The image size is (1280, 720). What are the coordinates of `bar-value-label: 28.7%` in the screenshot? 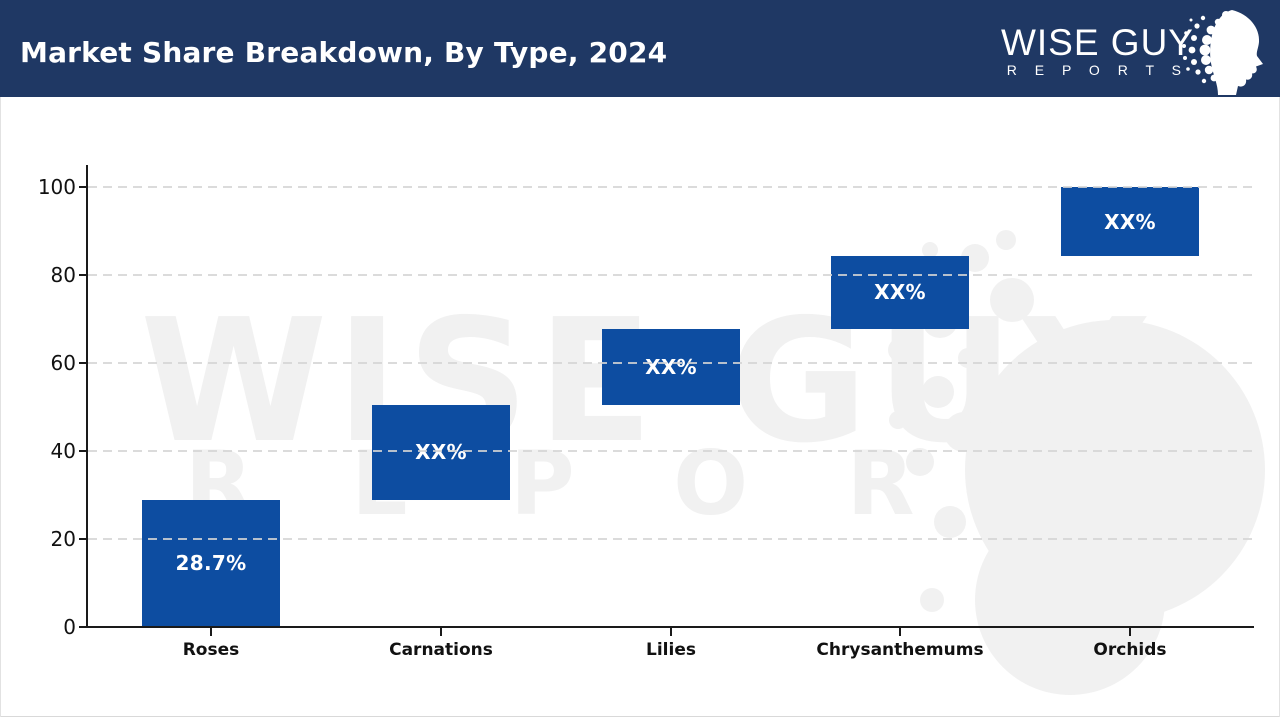 It's located at (211, 563).